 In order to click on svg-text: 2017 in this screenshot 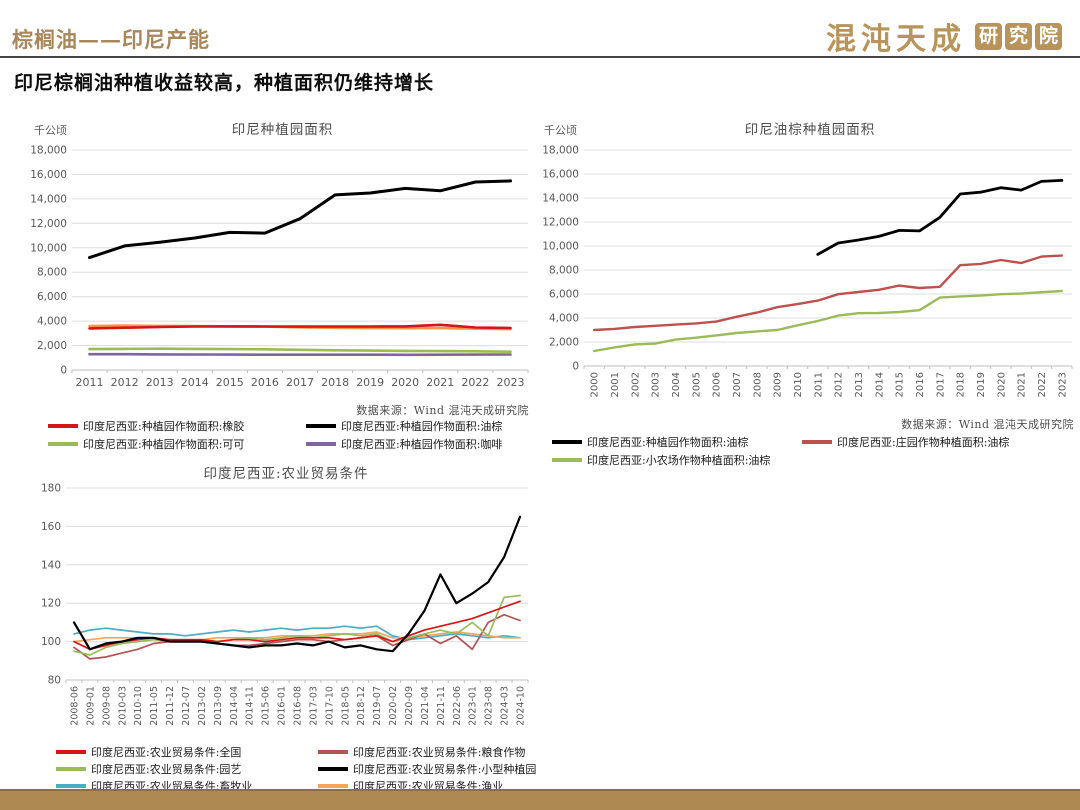, I will do `click(300, 382)`.